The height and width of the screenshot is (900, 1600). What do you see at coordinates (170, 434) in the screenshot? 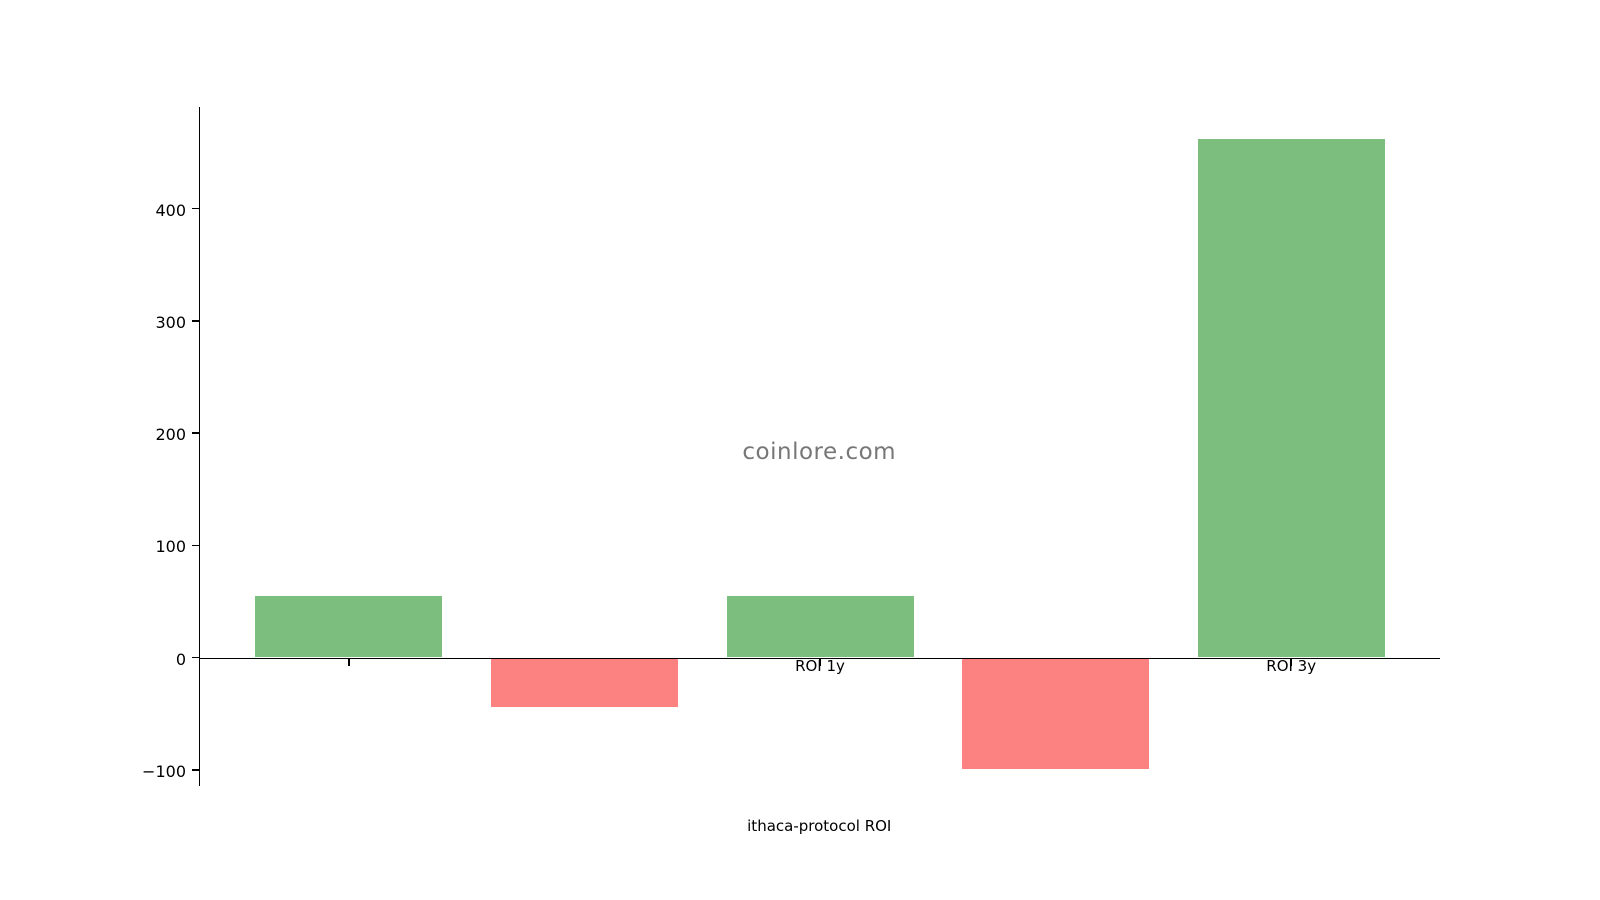
I see `y-tick-label: 200` at bounding box center [170, 434].